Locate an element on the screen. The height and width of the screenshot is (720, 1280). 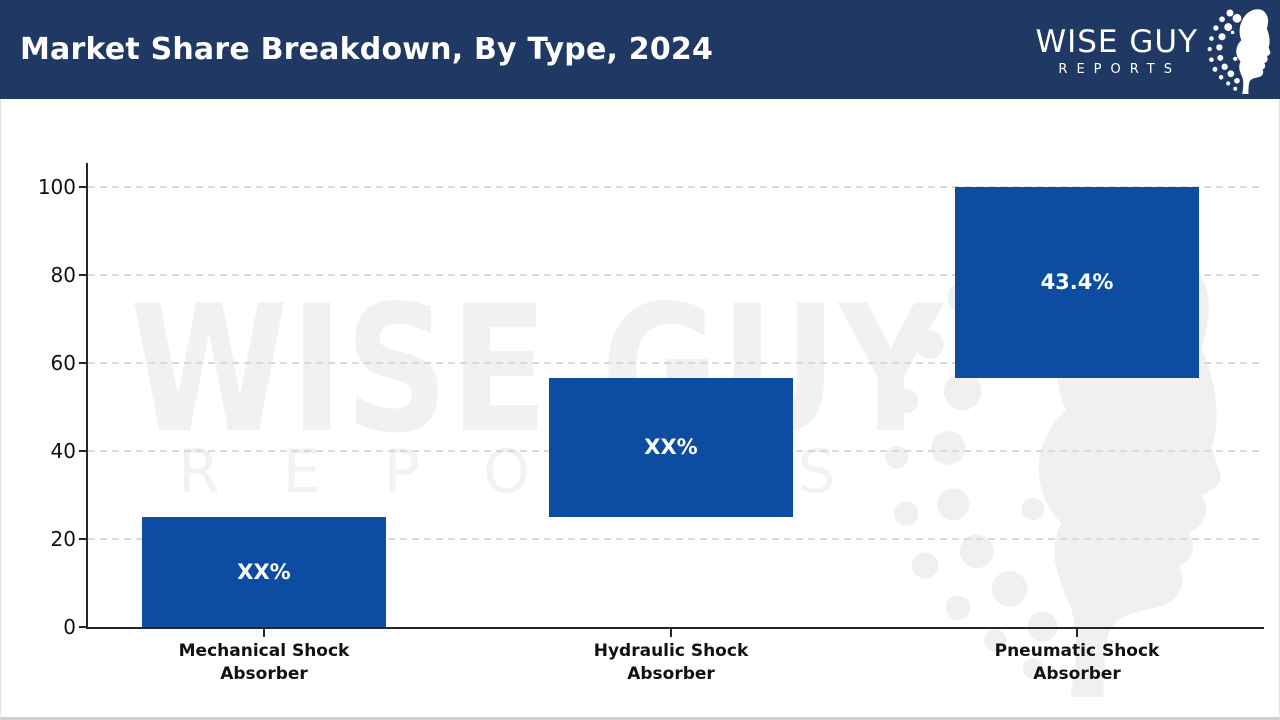
x-category-label: Pneumatic Shock Absorber is located at coordinates (1077, 662).